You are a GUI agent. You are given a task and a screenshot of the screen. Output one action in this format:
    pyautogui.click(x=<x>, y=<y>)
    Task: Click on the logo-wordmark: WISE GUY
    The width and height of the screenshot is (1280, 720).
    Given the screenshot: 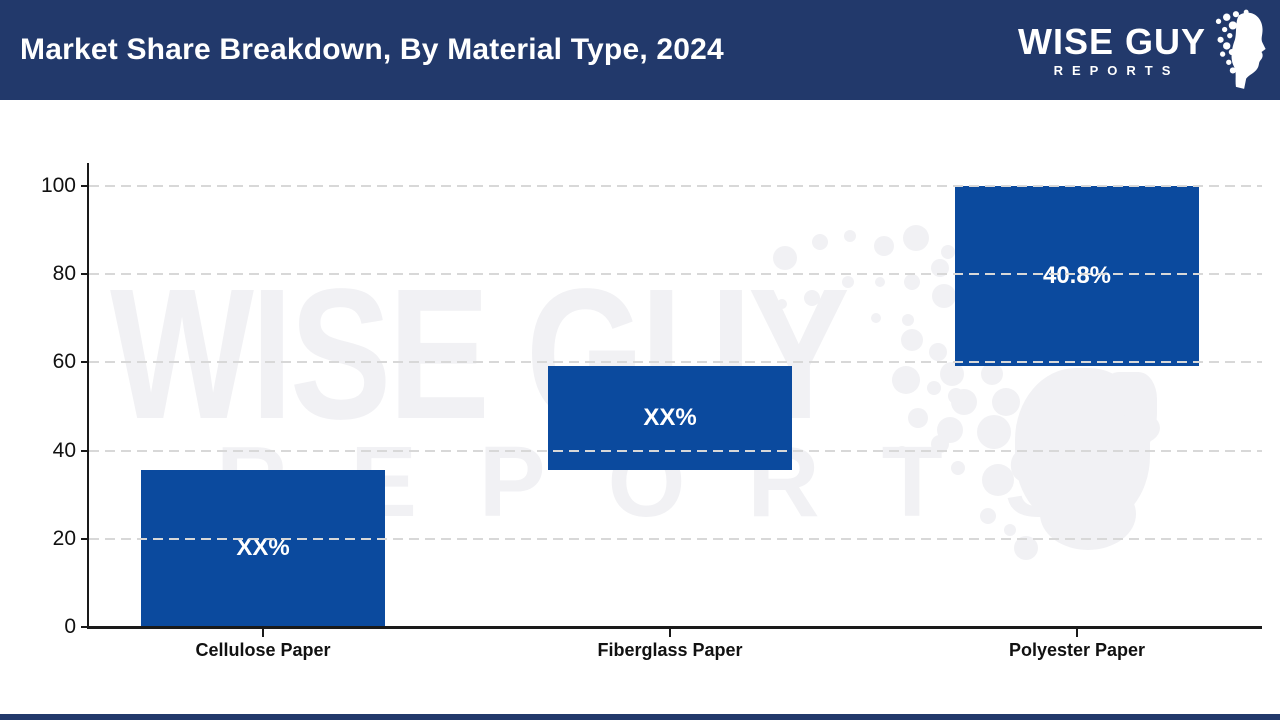 What is the action you would take?
    pyautogui.click(x=1111, y=41)
    